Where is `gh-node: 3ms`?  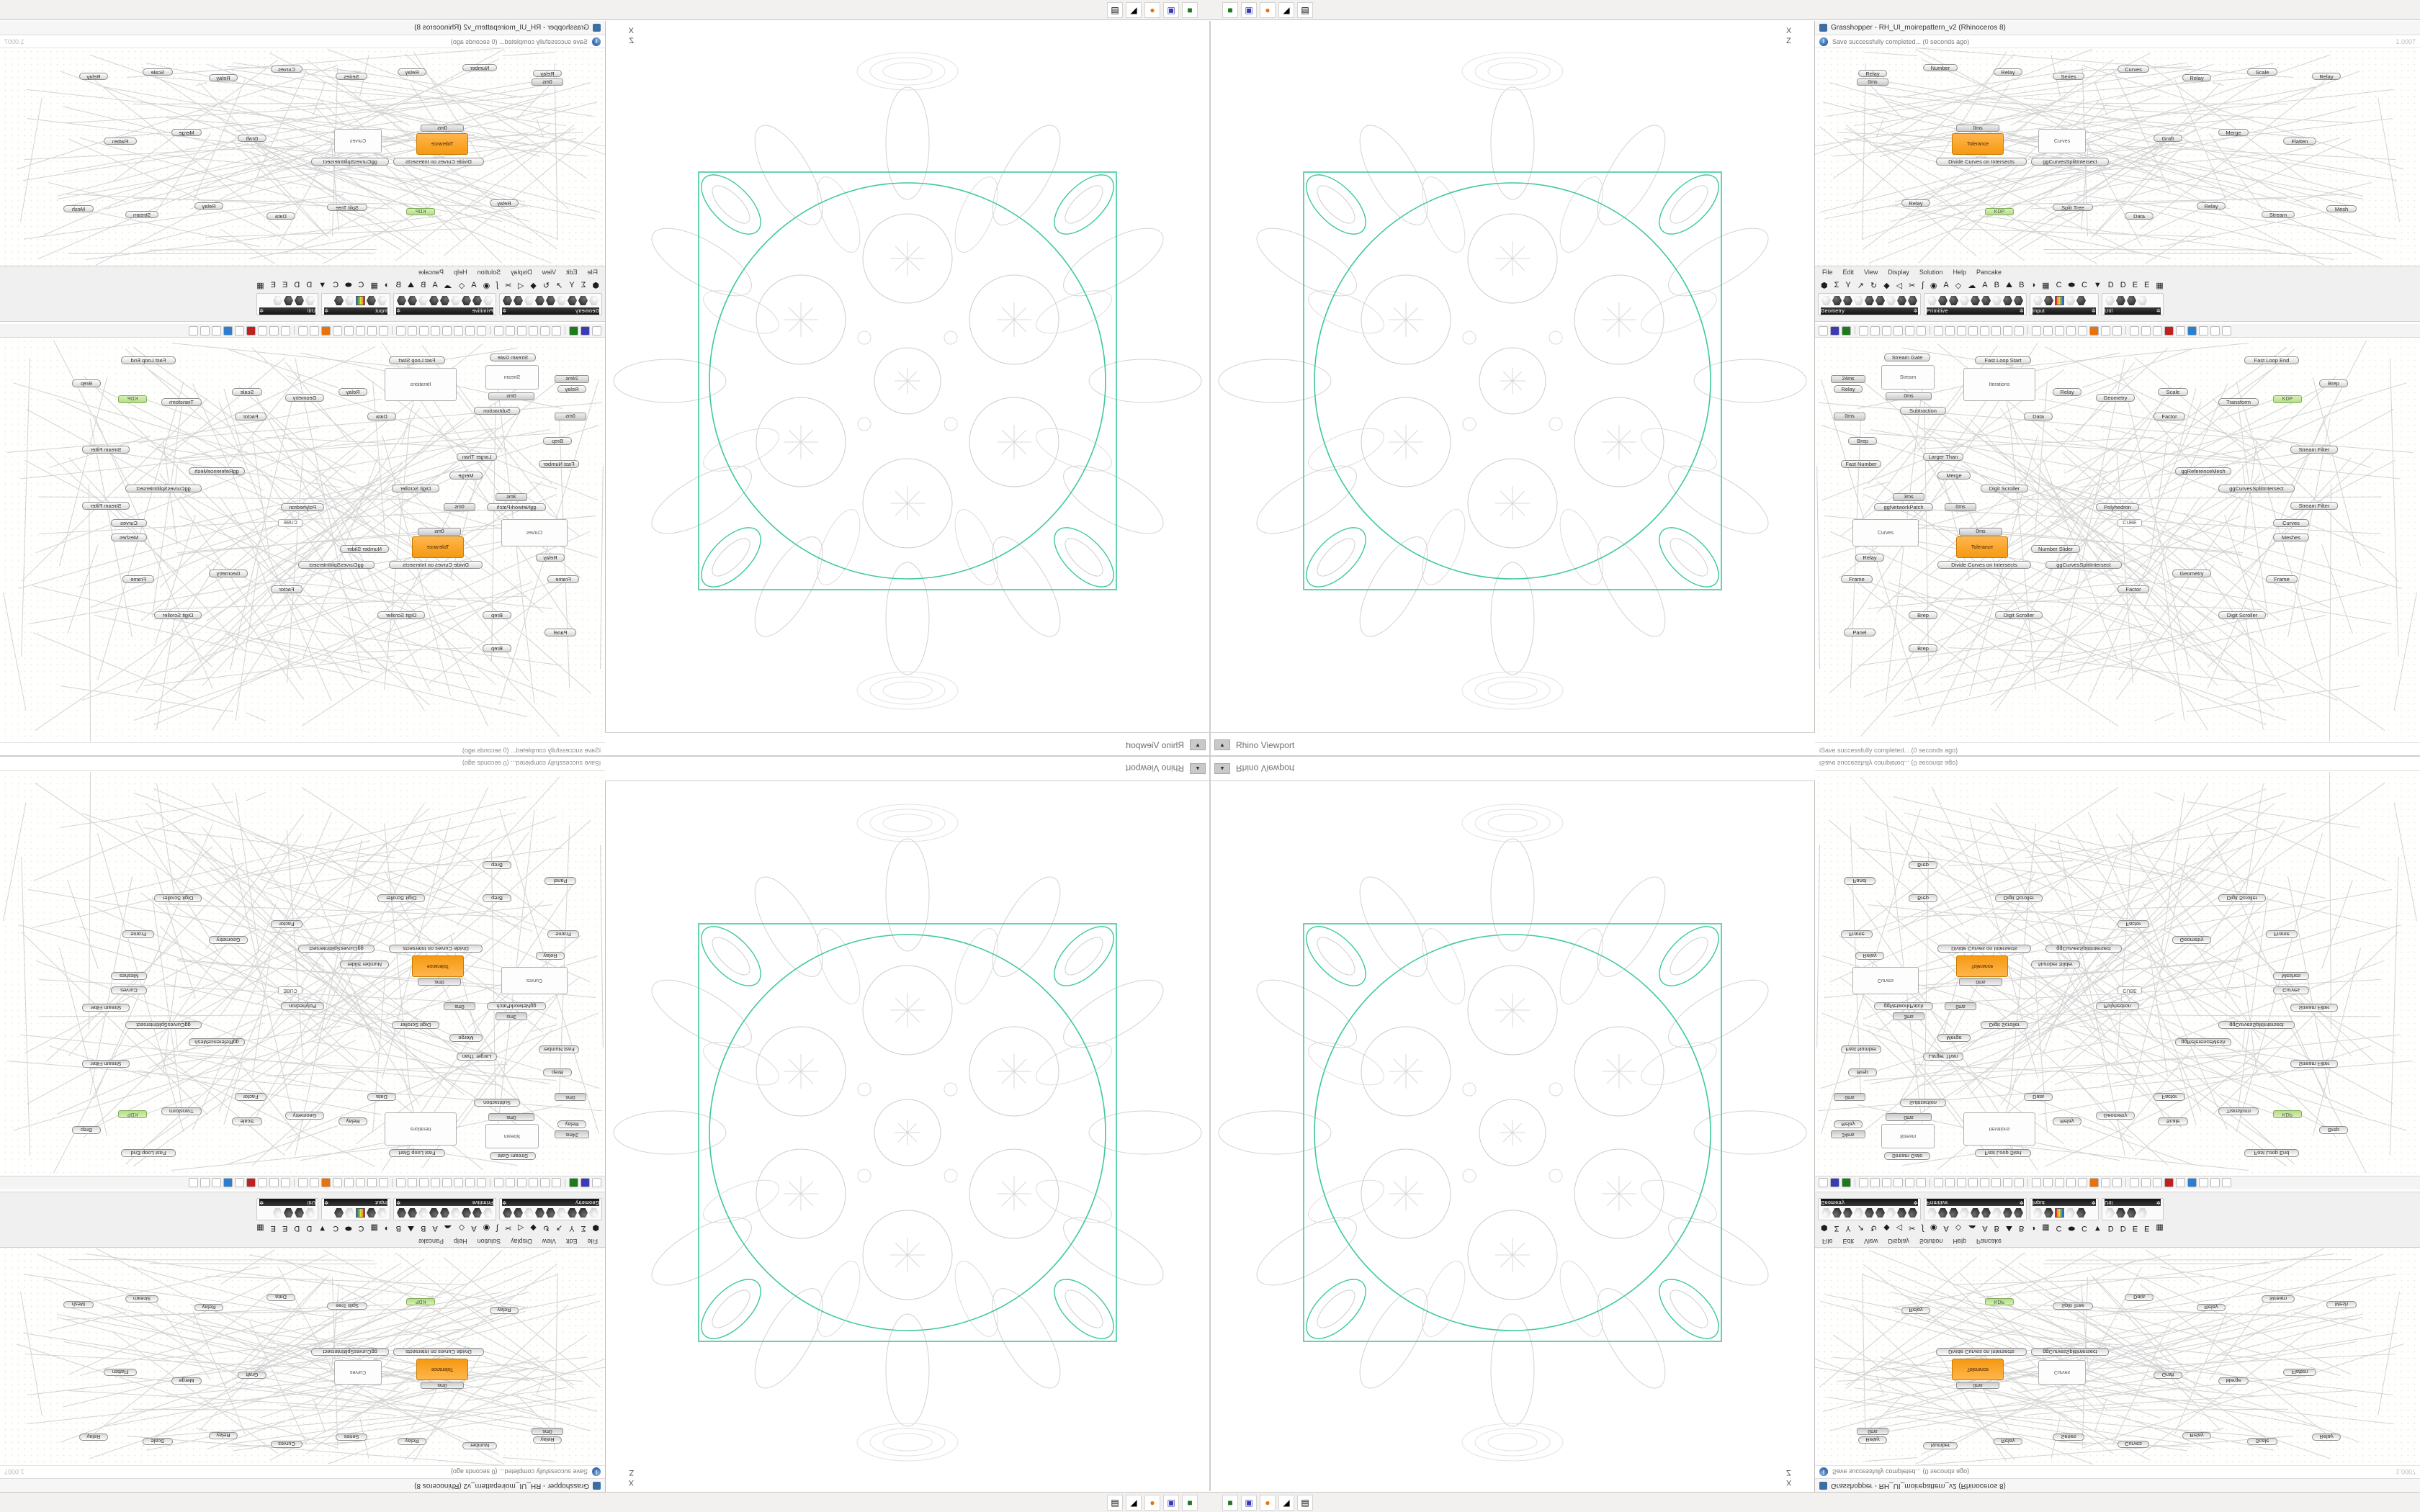
gh-node: 3ms is located at coordinates (512, 497).